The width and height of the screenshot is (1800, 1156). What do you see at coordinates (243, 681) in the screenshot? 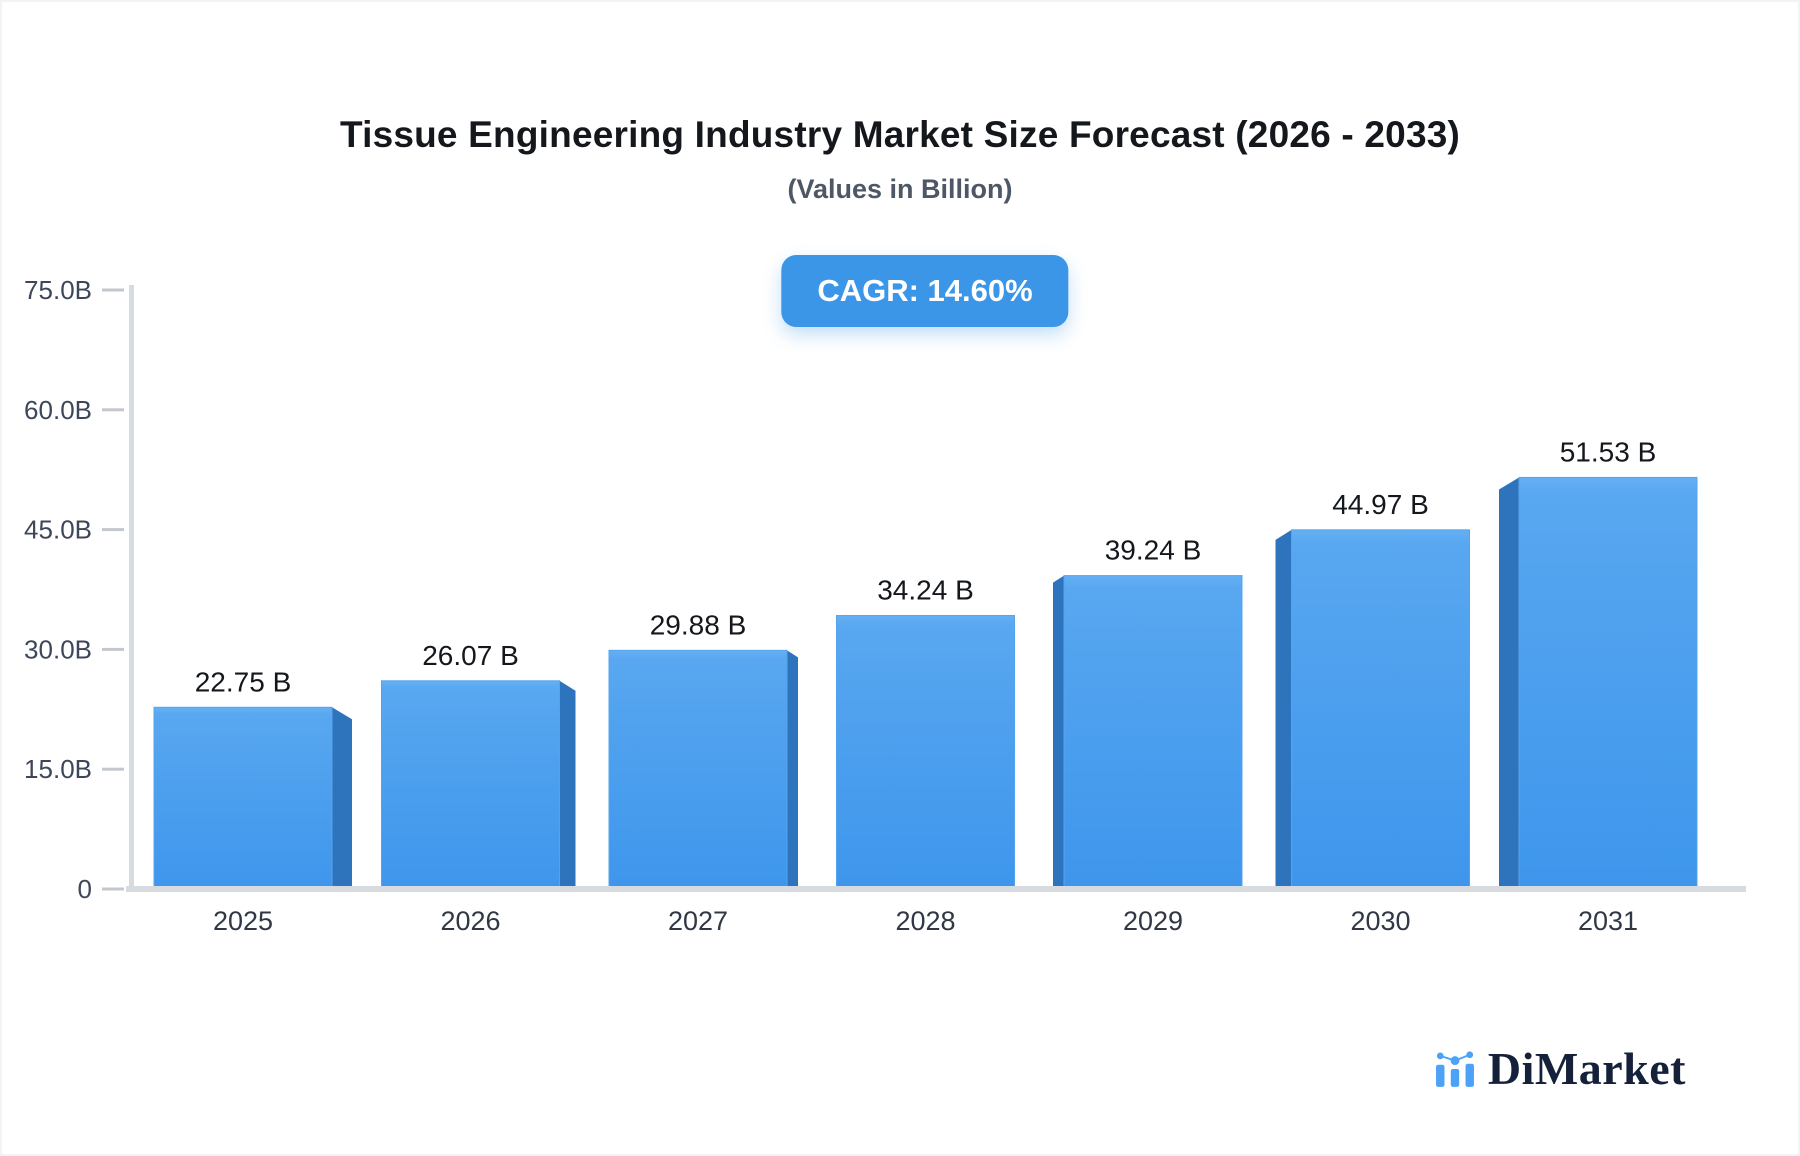
I see `bar-value-label: 22.75 B` at bounding box center [243, 681].